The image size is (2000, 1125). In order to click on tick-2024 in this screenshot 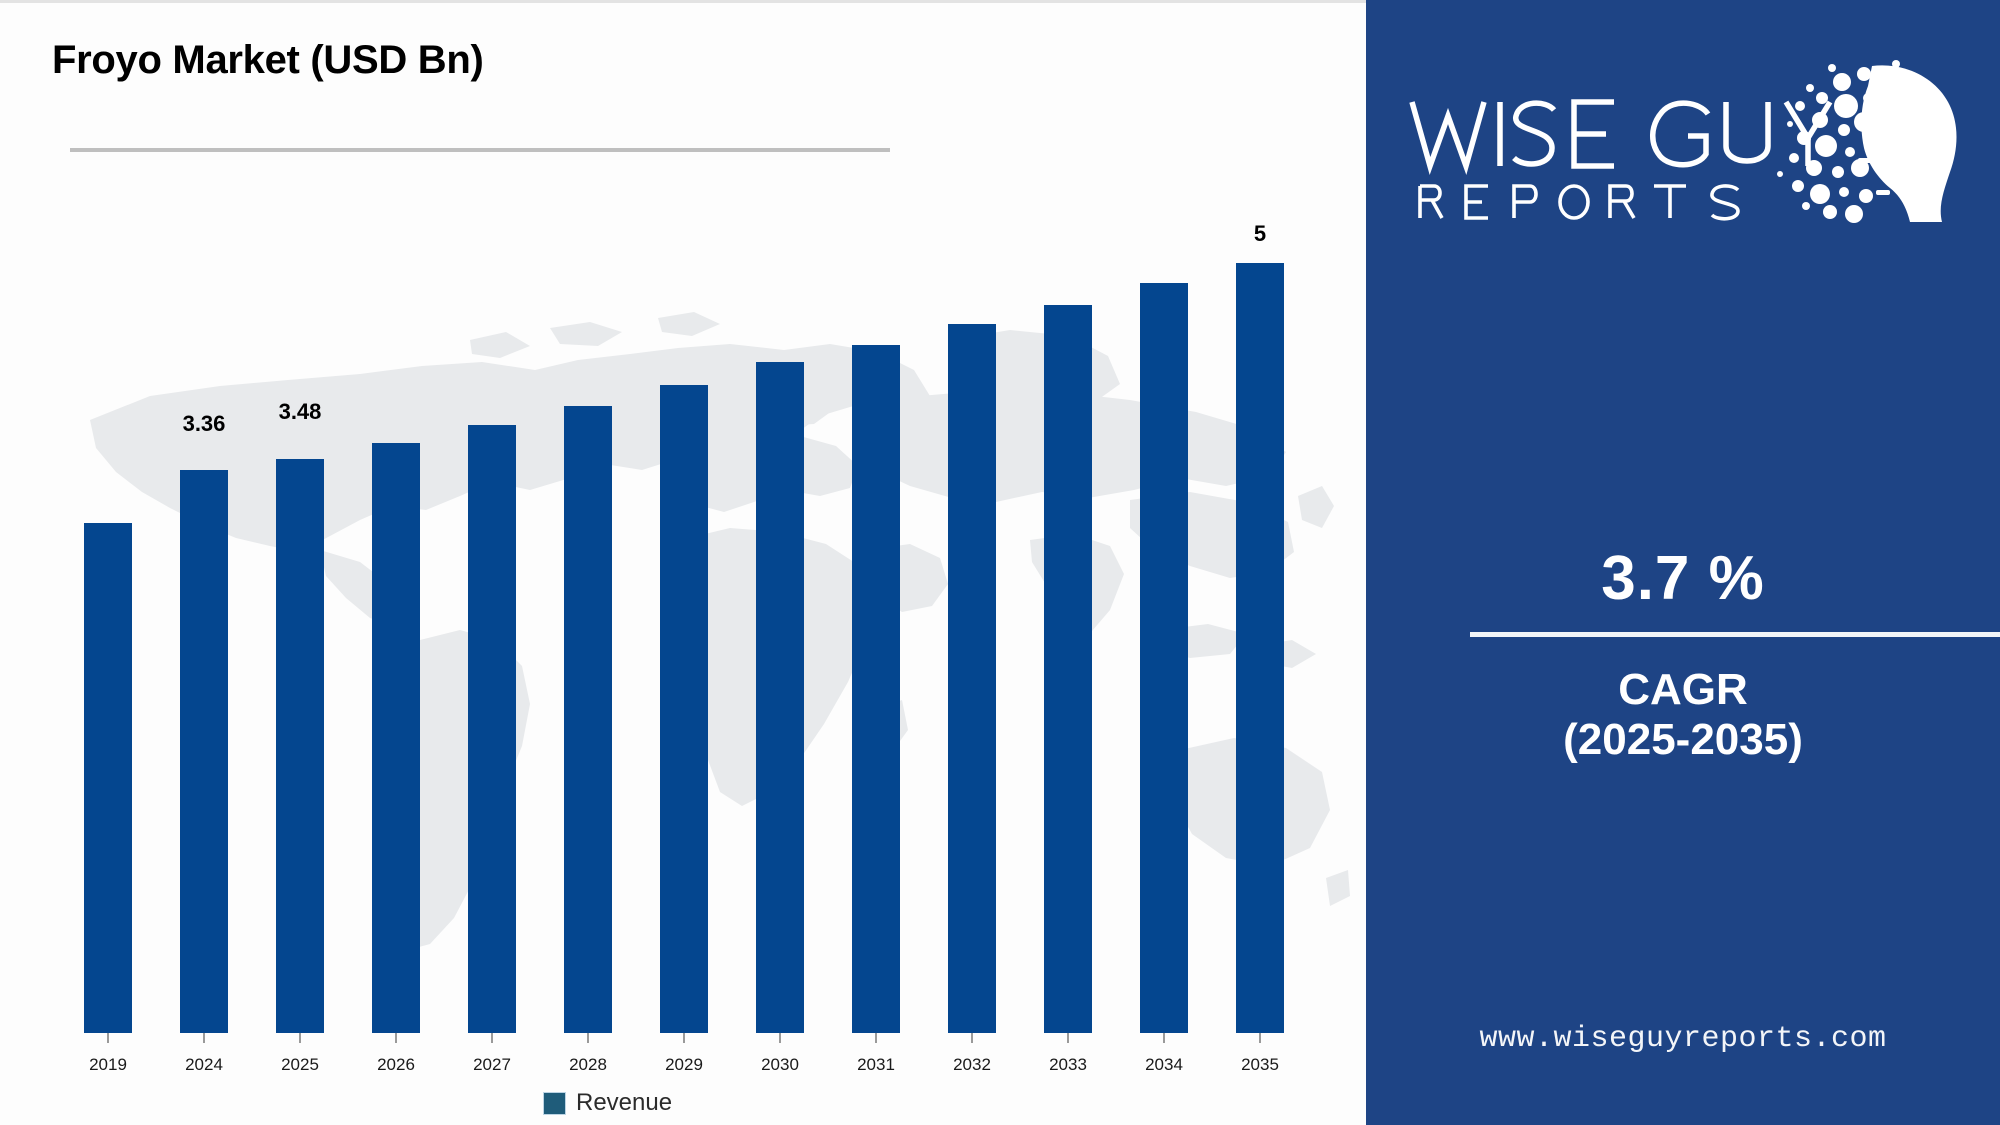, I will do `click(204, 1038)`.